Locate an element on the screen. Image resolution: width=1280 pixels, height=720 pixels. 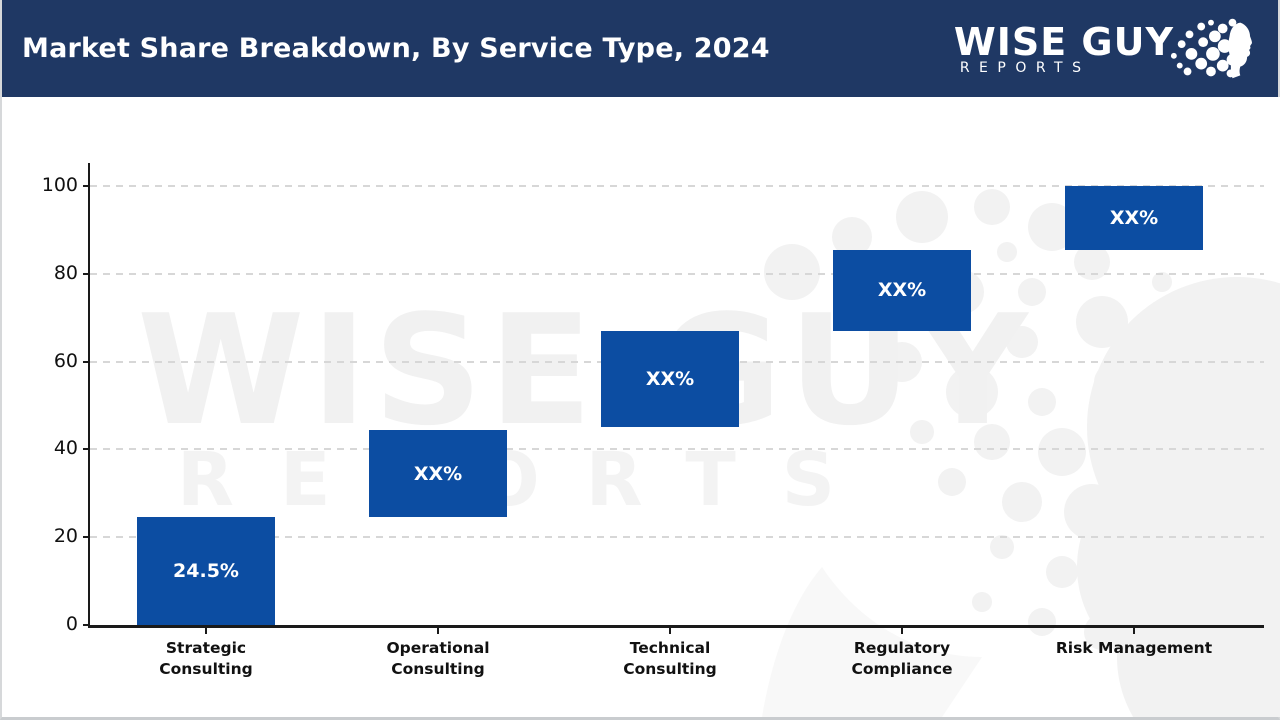
y-axis-line is located at coordinates (89, 395).